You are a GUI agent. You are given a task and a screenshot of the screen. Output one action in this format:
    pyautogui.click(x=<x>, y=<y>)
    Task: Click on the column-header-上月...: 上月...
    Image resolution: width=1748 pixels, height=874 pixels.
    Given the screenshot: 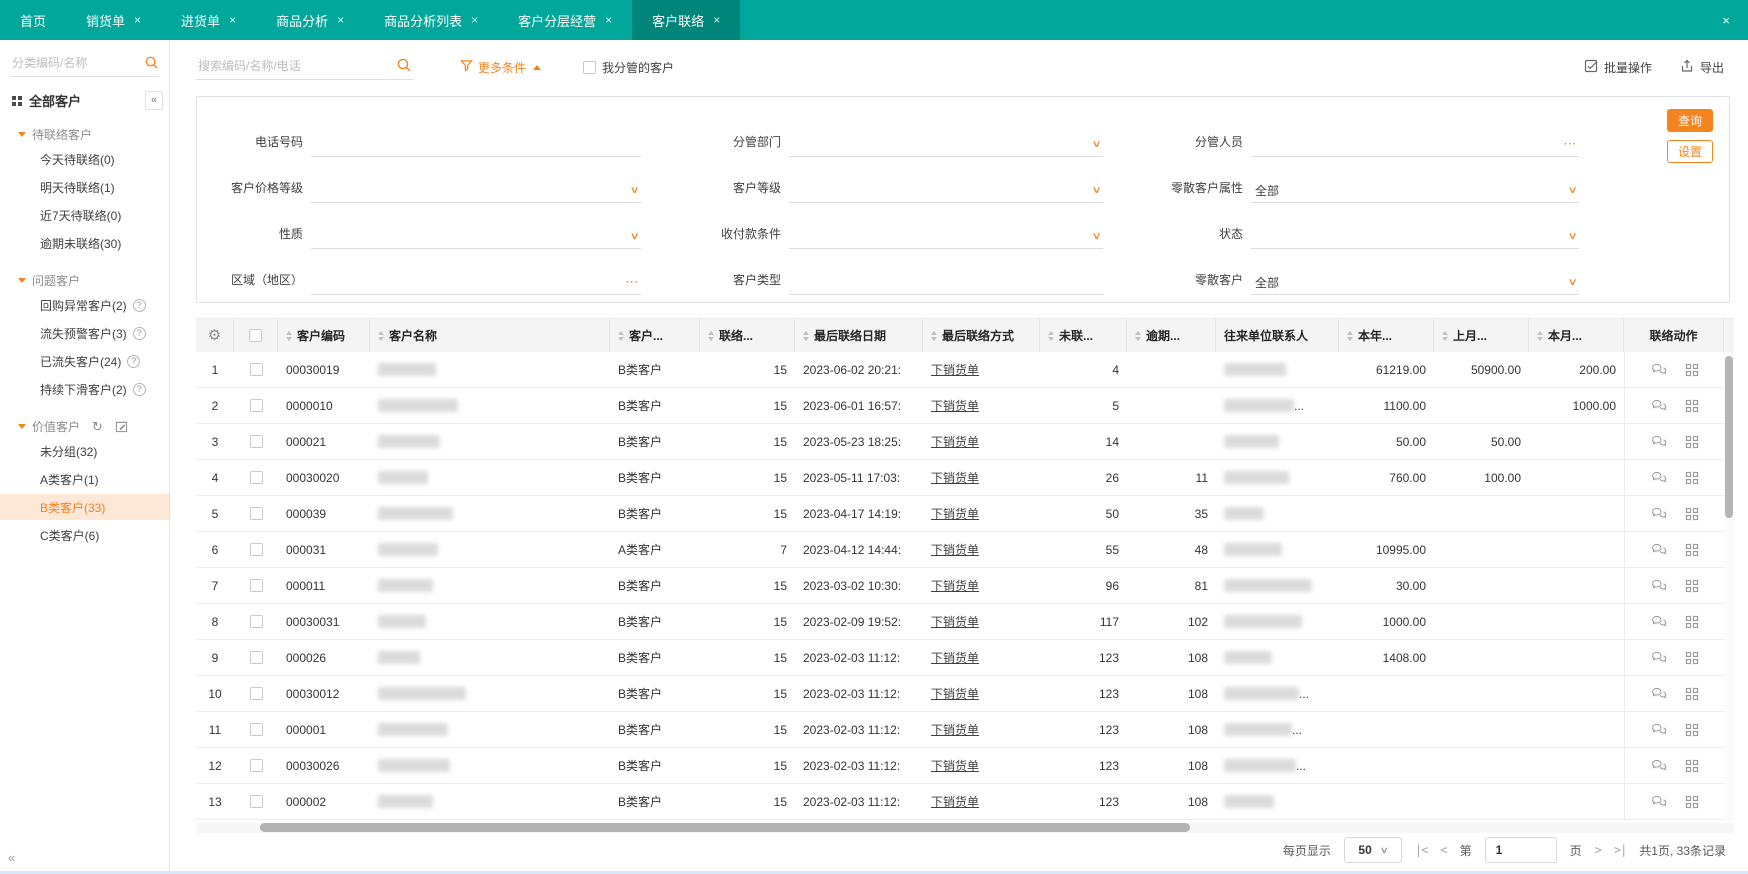 What is the action you would take?
    pyautogui.click(x=1481, y=335)
    